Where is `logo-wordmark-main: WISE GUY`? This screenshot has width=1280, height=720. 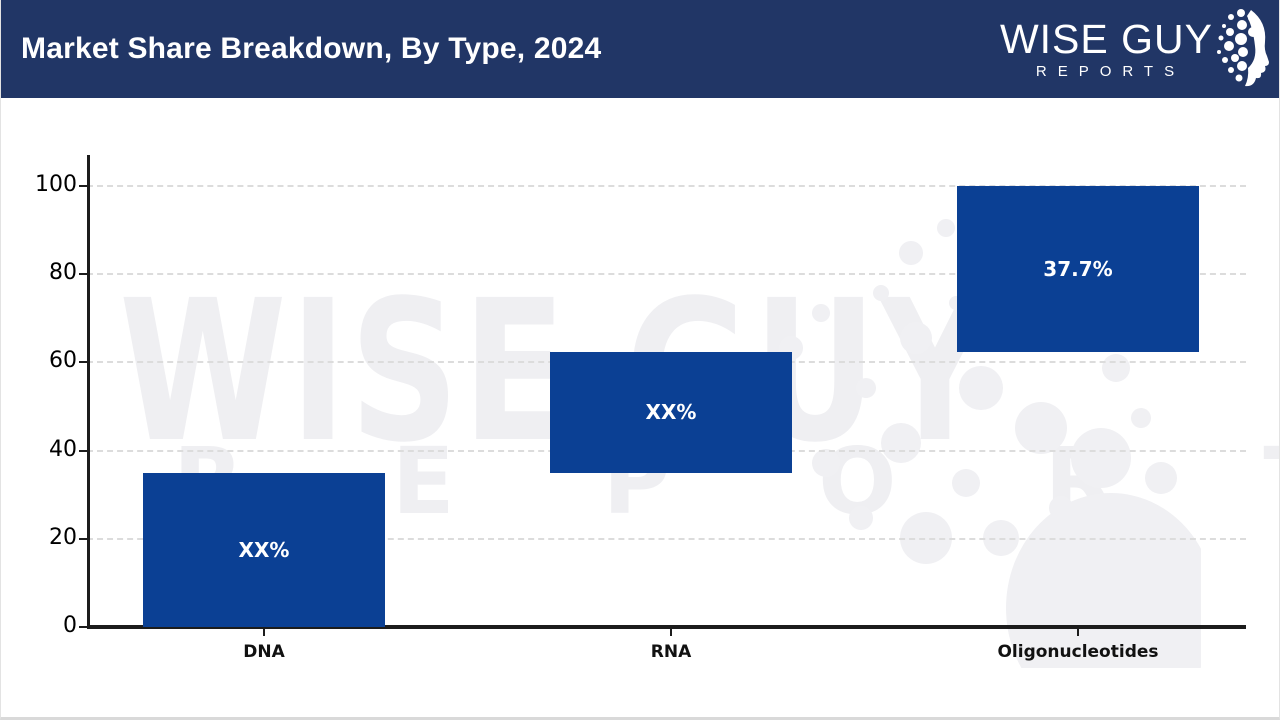 logo-wordmark-main: WISE GUY is located at coordinates (1106, 39).